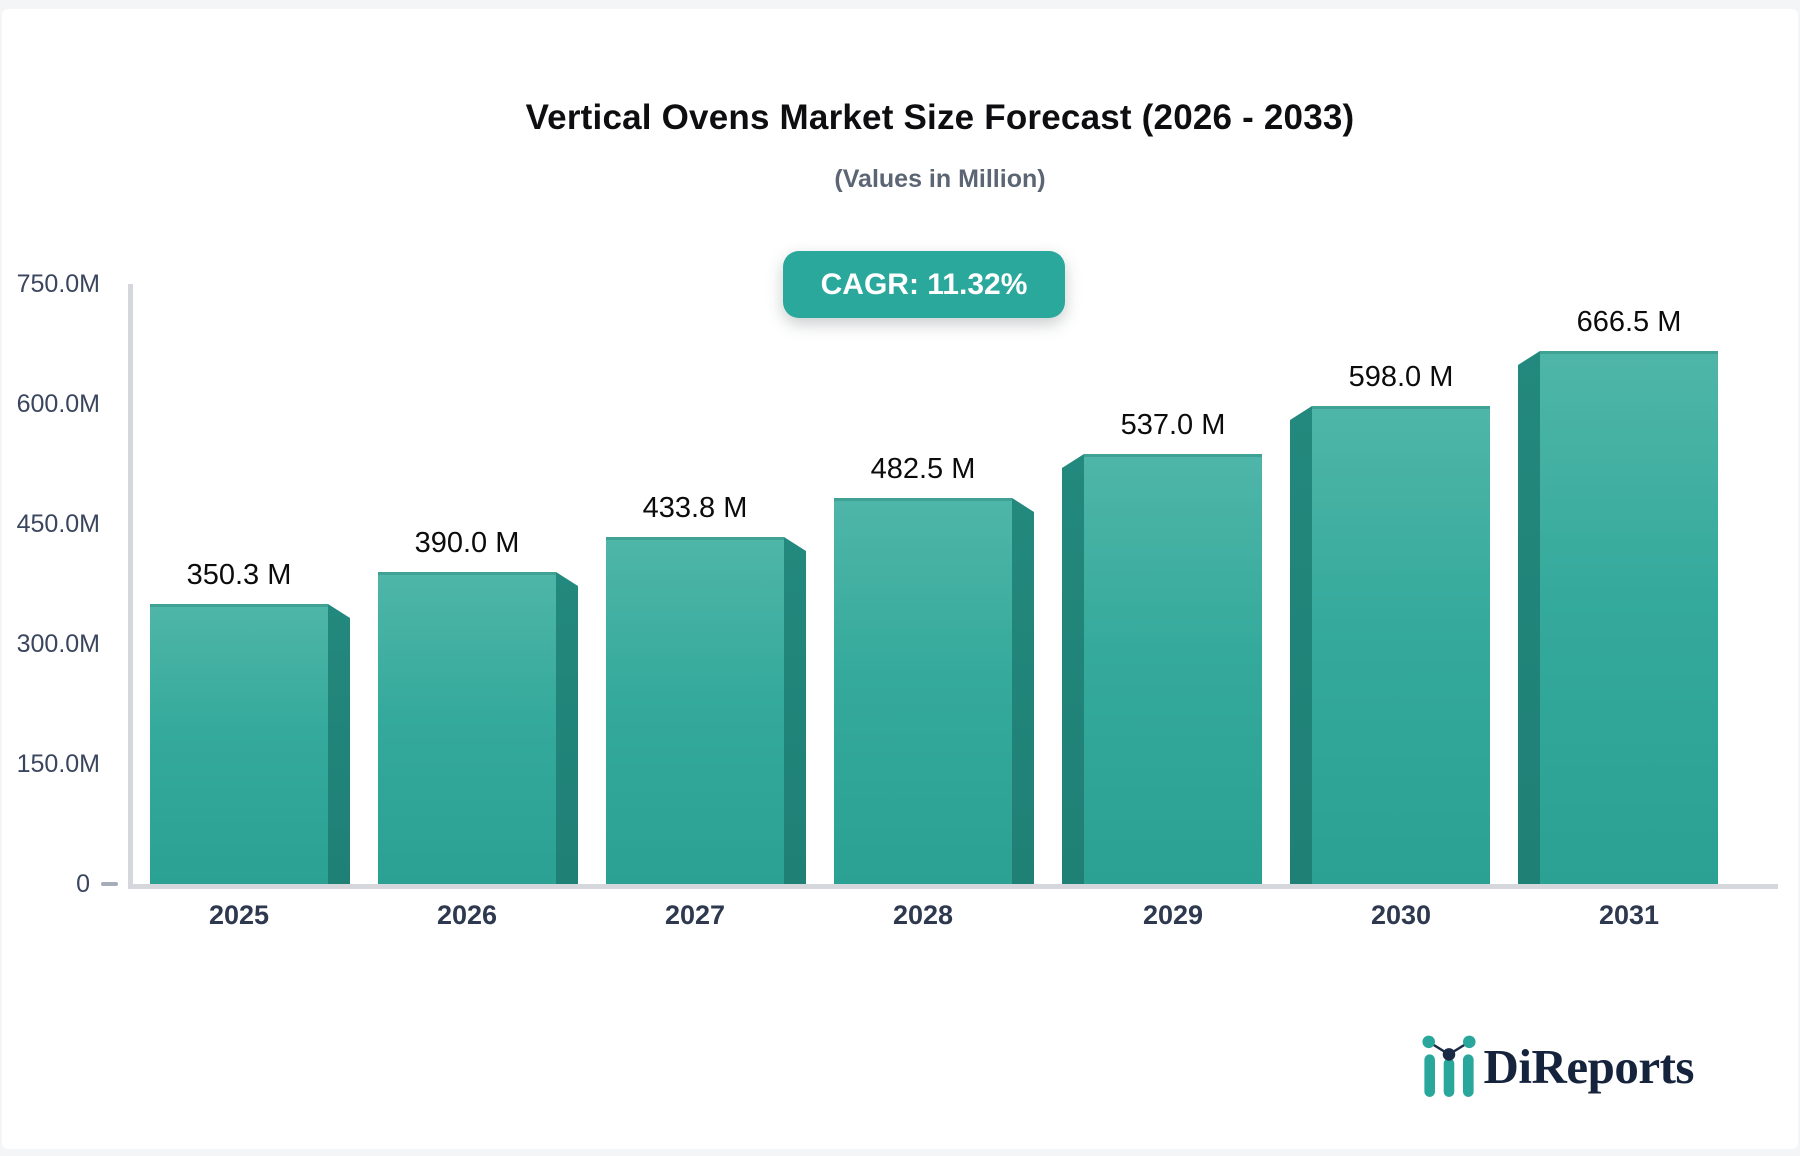  I want to click on direports-logo-icon, so click(1449, 1066).